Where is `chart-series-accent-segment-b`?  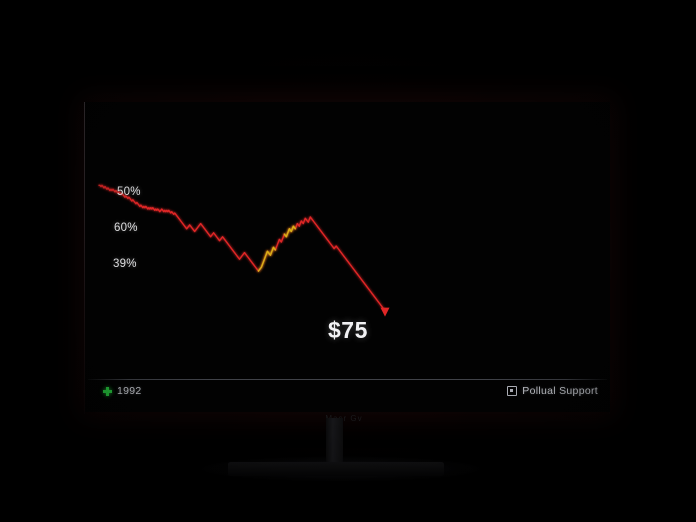 chart-series-accent-segment-b is located at coordinates (290, 231).